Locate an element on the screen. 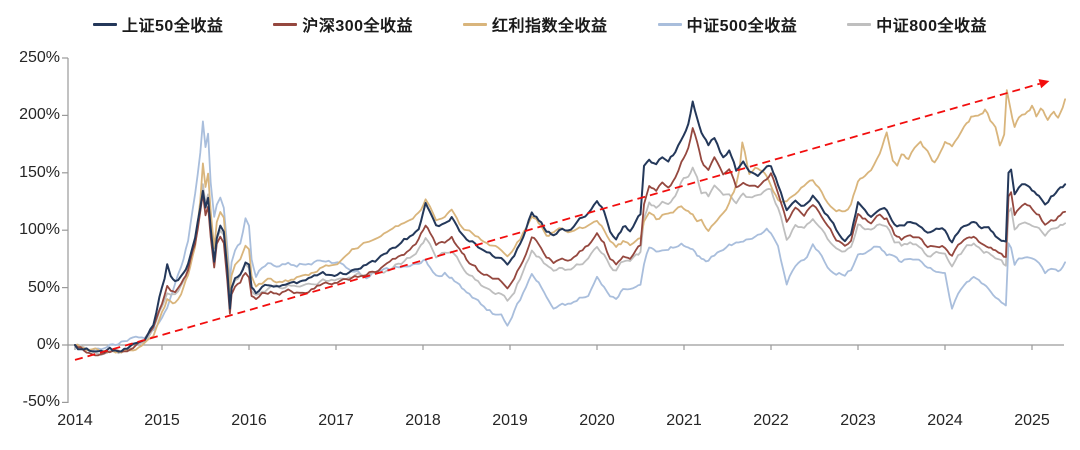 Image resolution: width=1080 pixels, height=450 pixels. legend-marker-sse50 is located at coordinates (105, 24).